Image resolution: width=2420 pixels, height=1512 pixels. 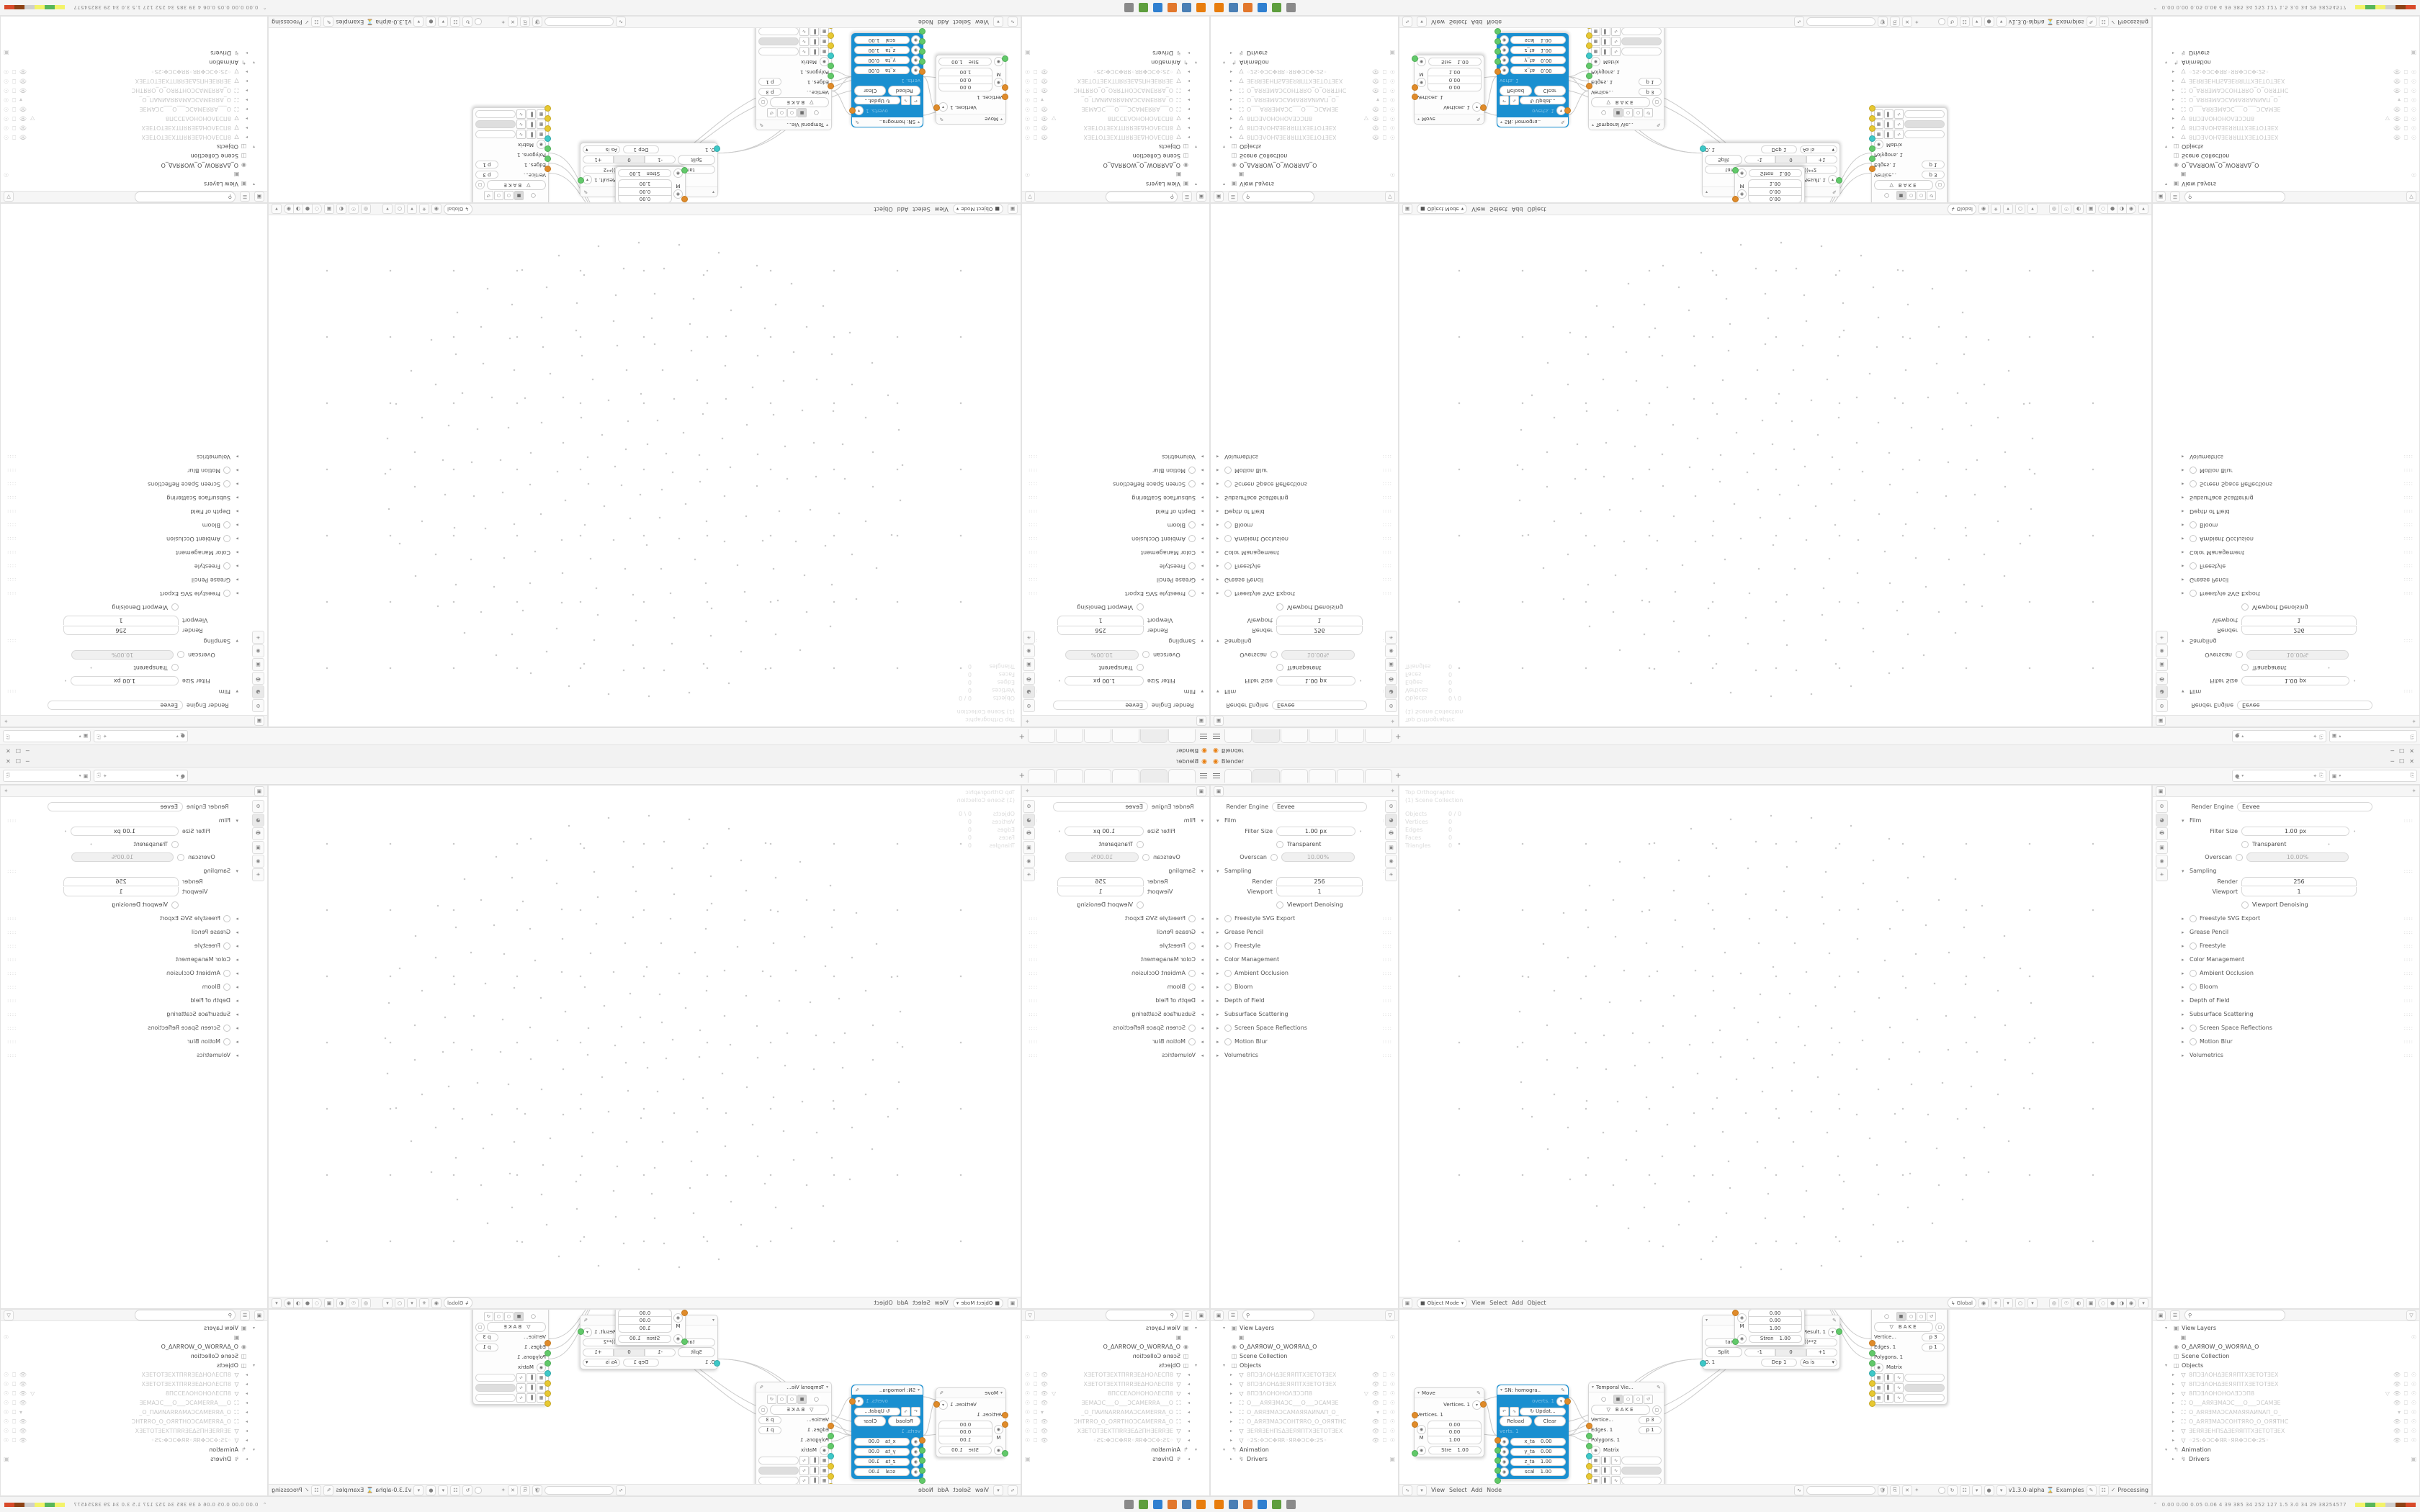 I want to click on view-layer-tab-icon: ▣, so click(x=2162, y=847).